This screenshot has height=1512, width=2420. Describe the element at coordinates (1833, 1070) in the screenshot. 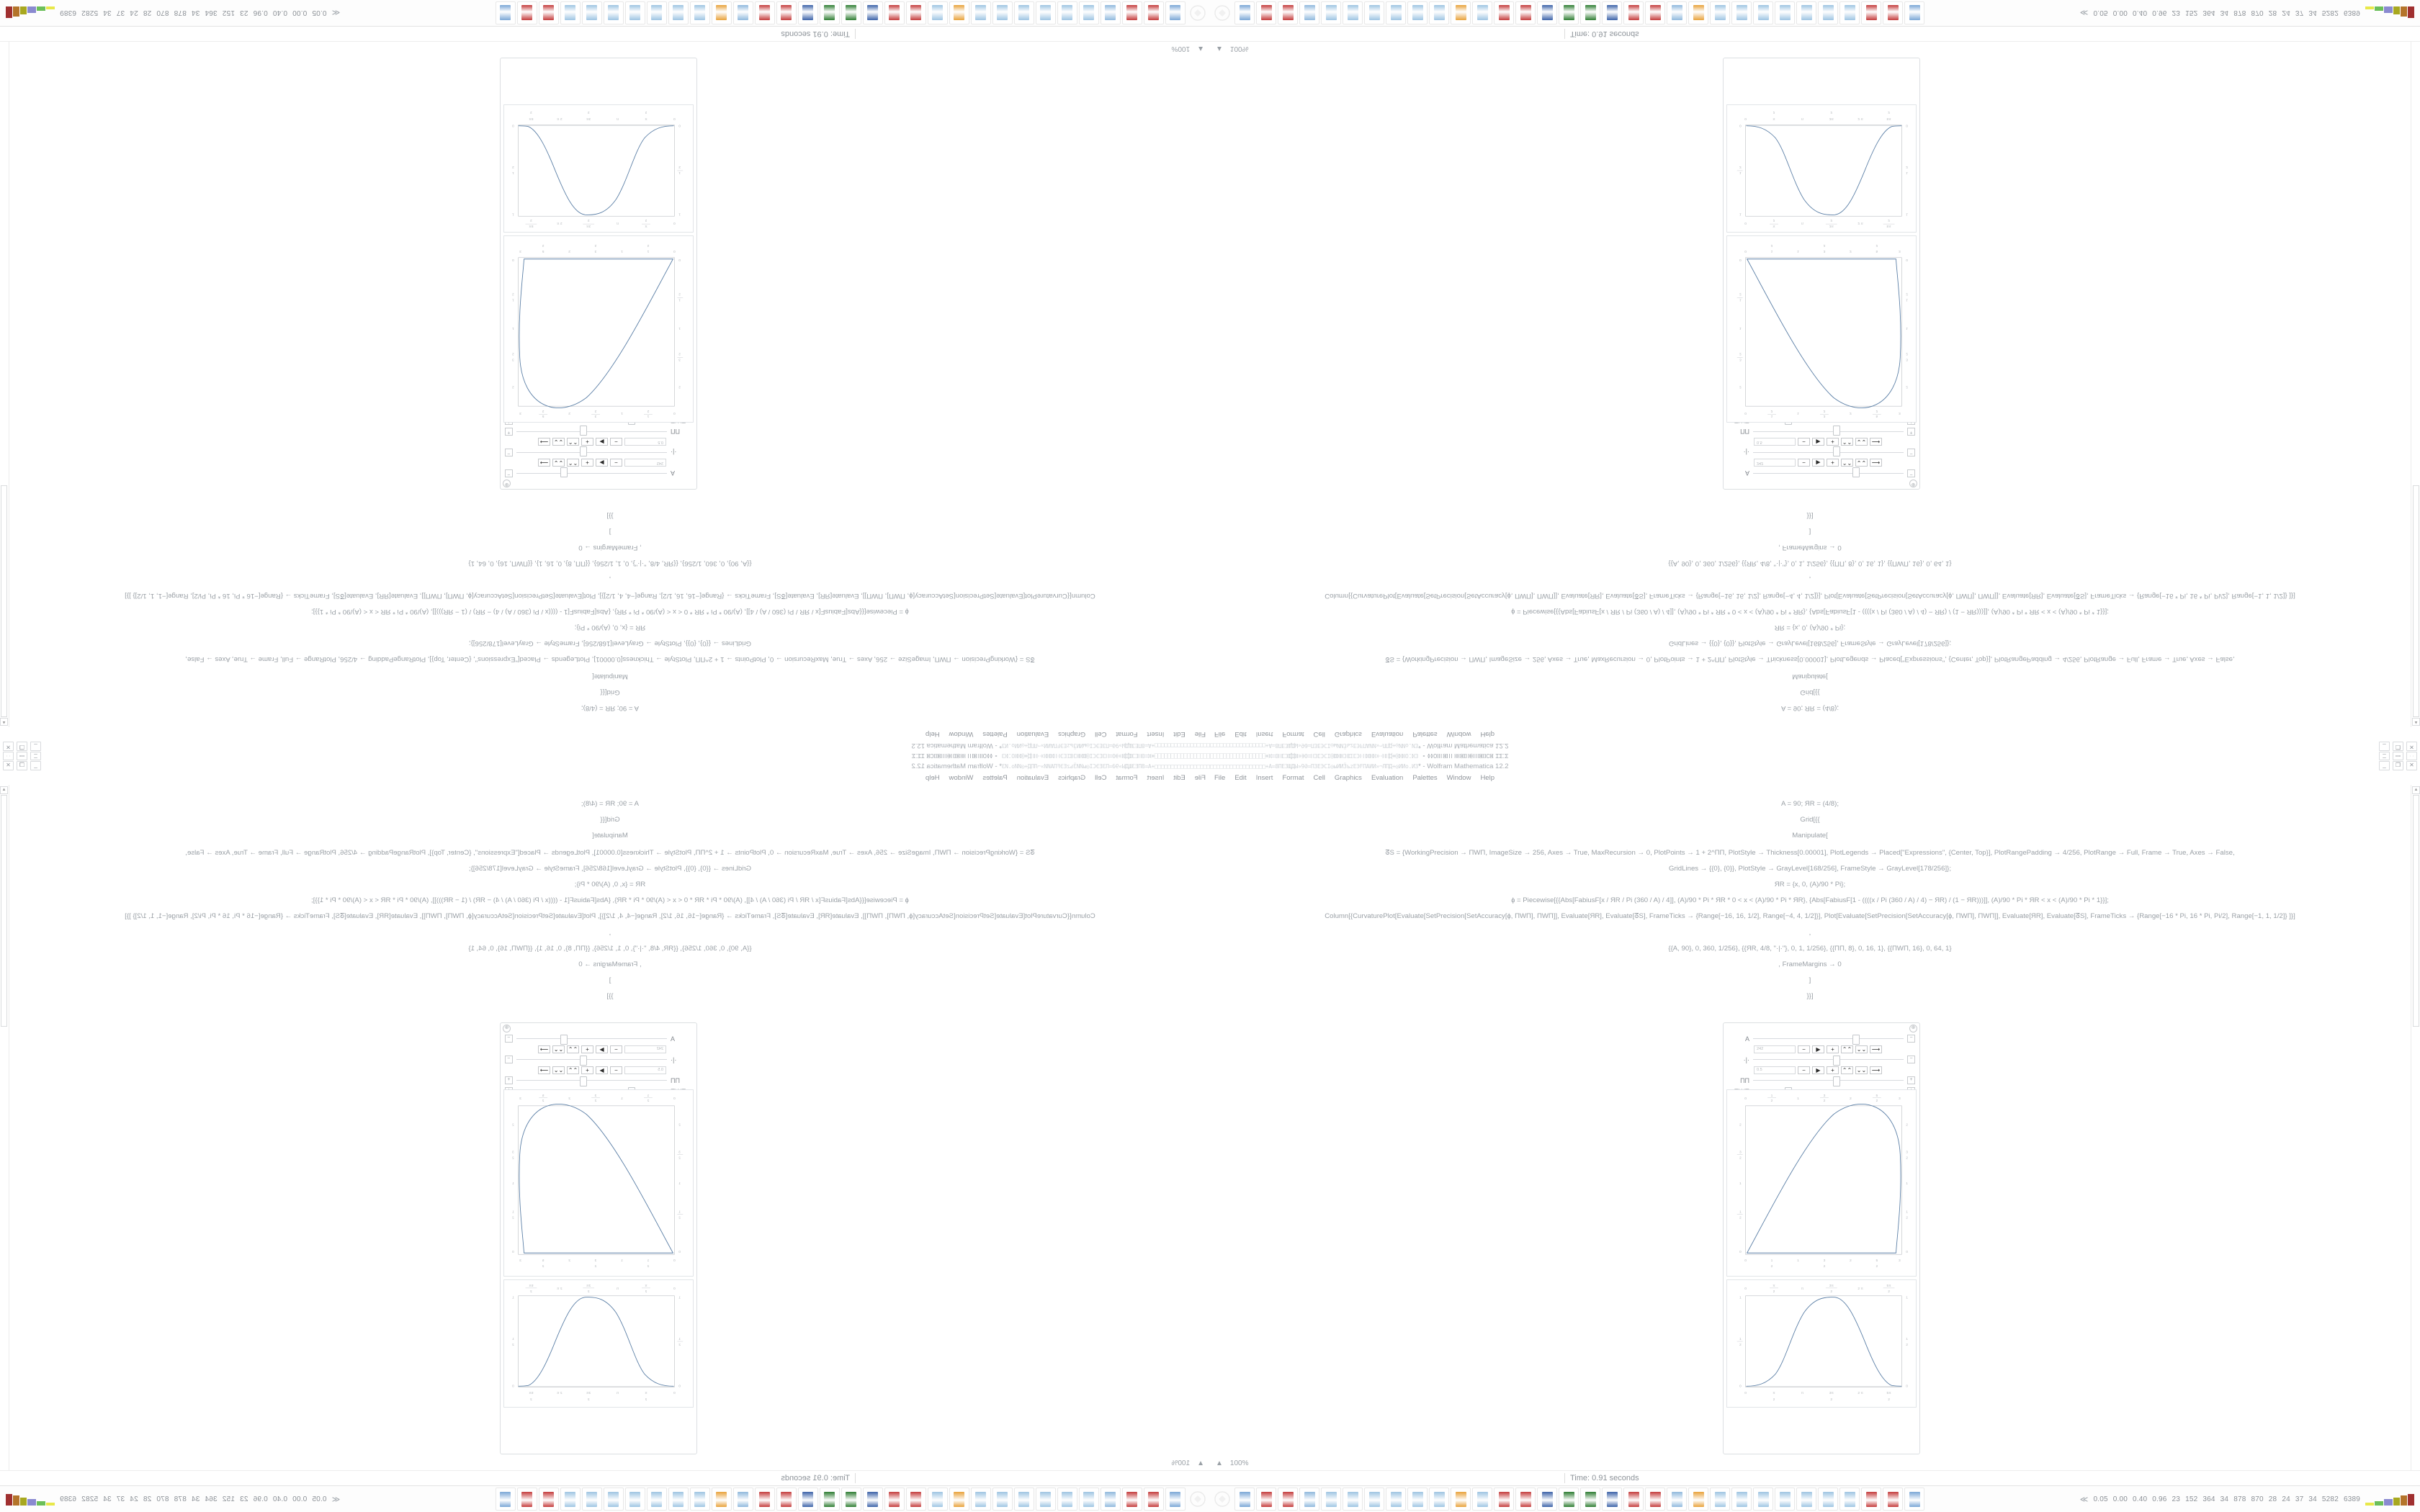

I see `increment-button-R: +` at that location.